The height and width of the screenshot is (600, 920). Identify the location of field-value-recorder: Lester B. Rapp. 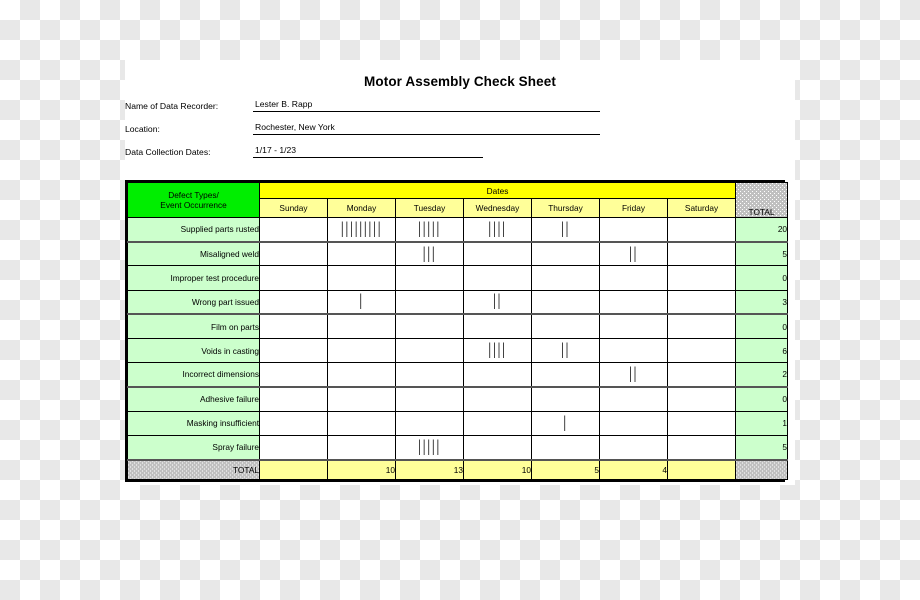
(426, 105).